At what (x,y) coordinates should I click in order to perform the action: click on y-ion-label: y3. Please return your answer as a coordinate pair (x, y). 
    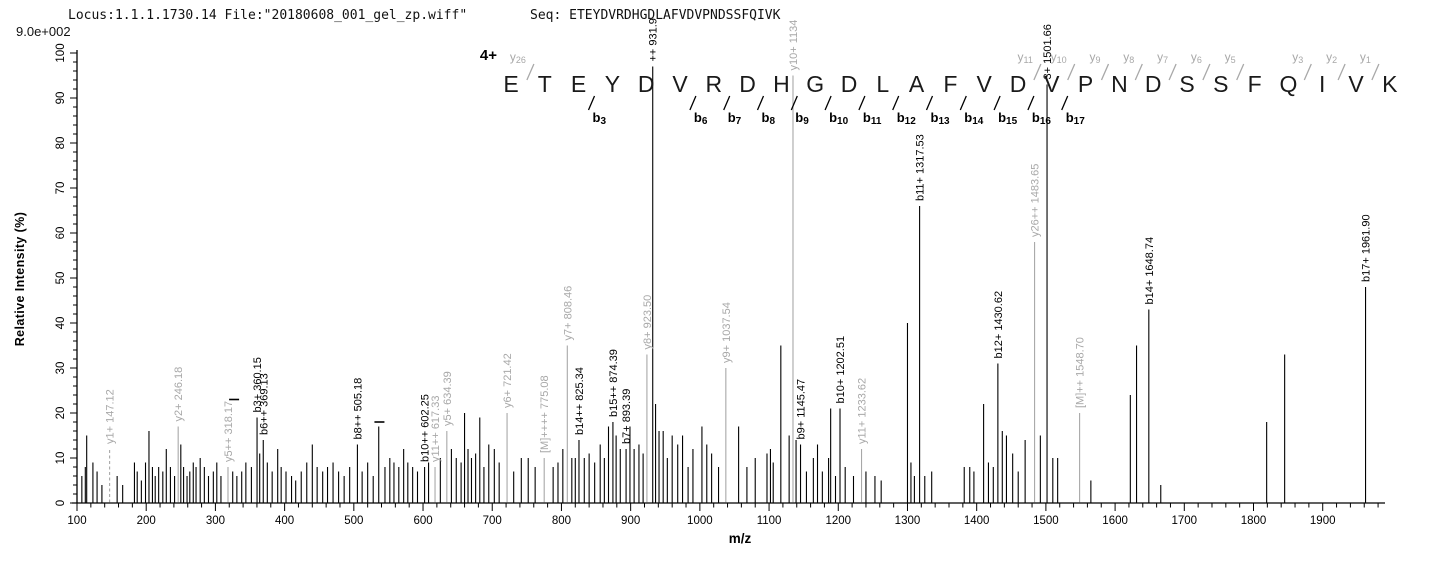
    Looking at the image, I should click on (1297, 57).